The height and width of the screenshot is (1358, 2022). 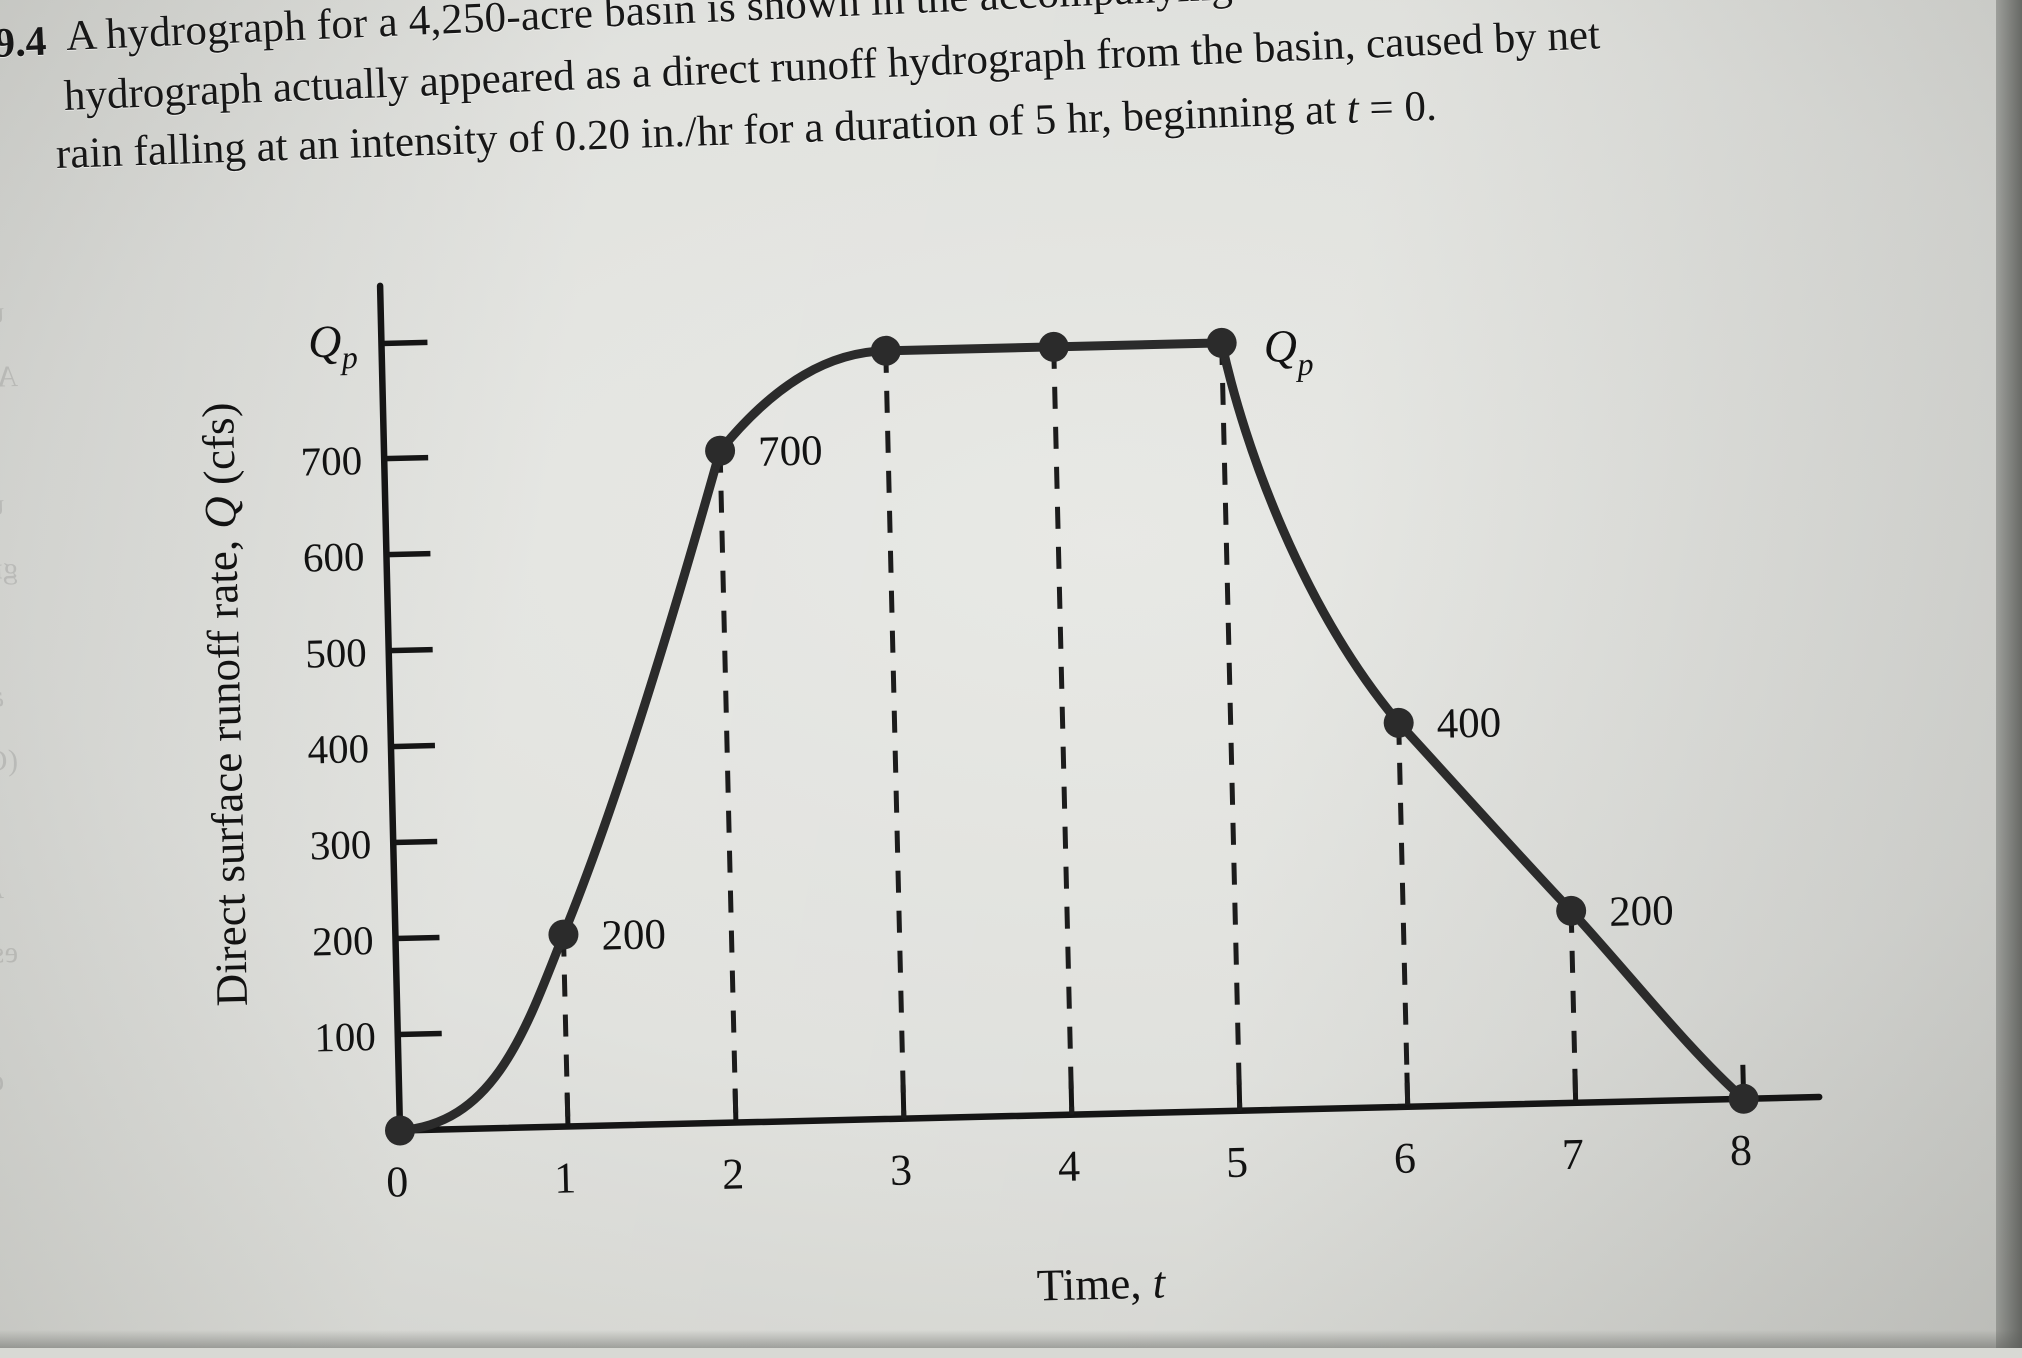 What do you see at coordinates (1109, 1113) in the screenshot?
I see `x-axis` at bounding box center [1109, 1113].